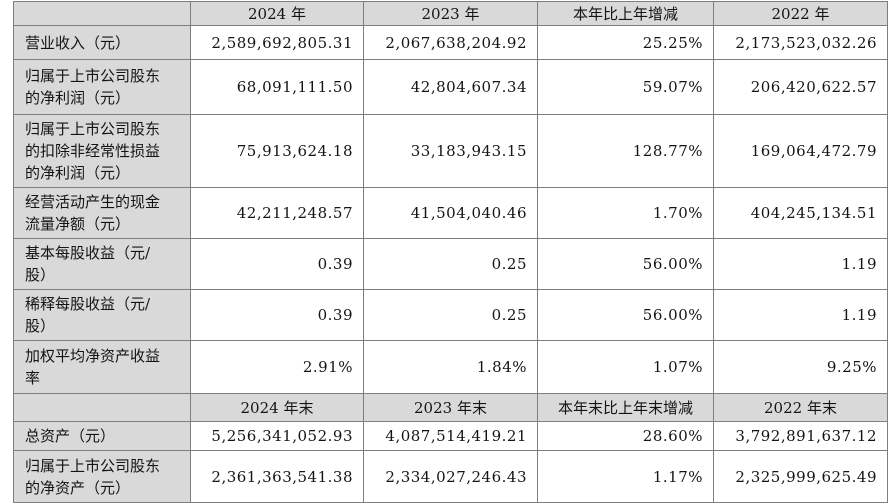  Describe the element at coordinates (800, 407) in the screenshot. I see `column-header-2022-end: 2022 年末` at that location.